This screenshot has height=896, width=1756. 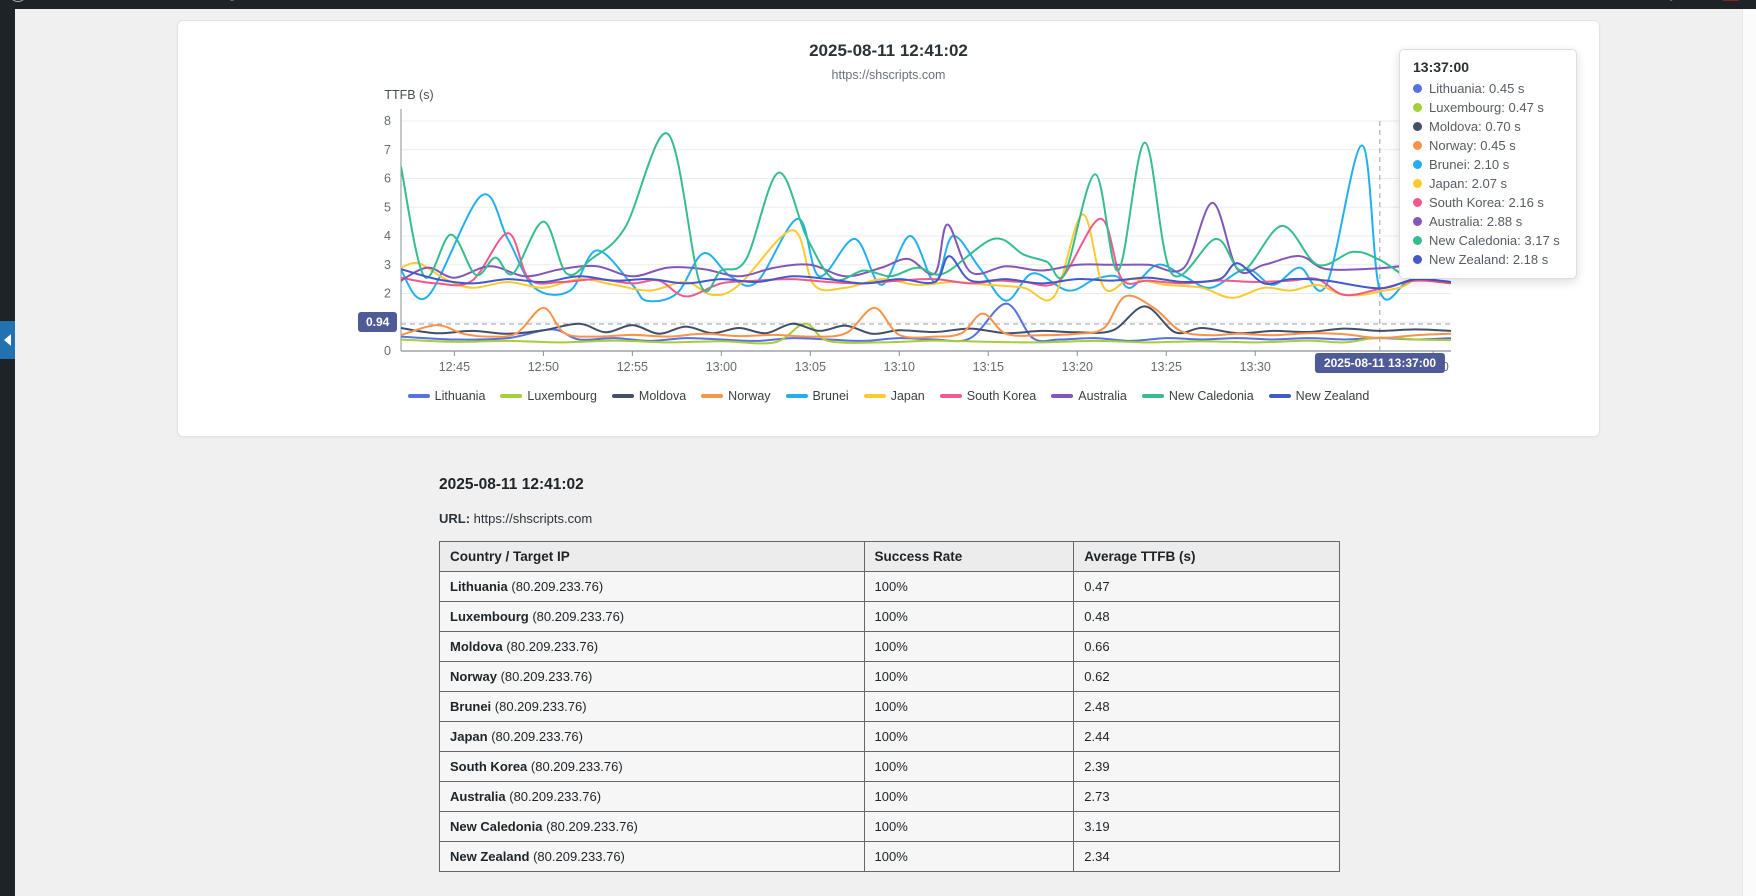 What do you see at coordinates (749, 396) in the screenshot?
I see `legend-label: Norway` at bounding box center [749, 396].